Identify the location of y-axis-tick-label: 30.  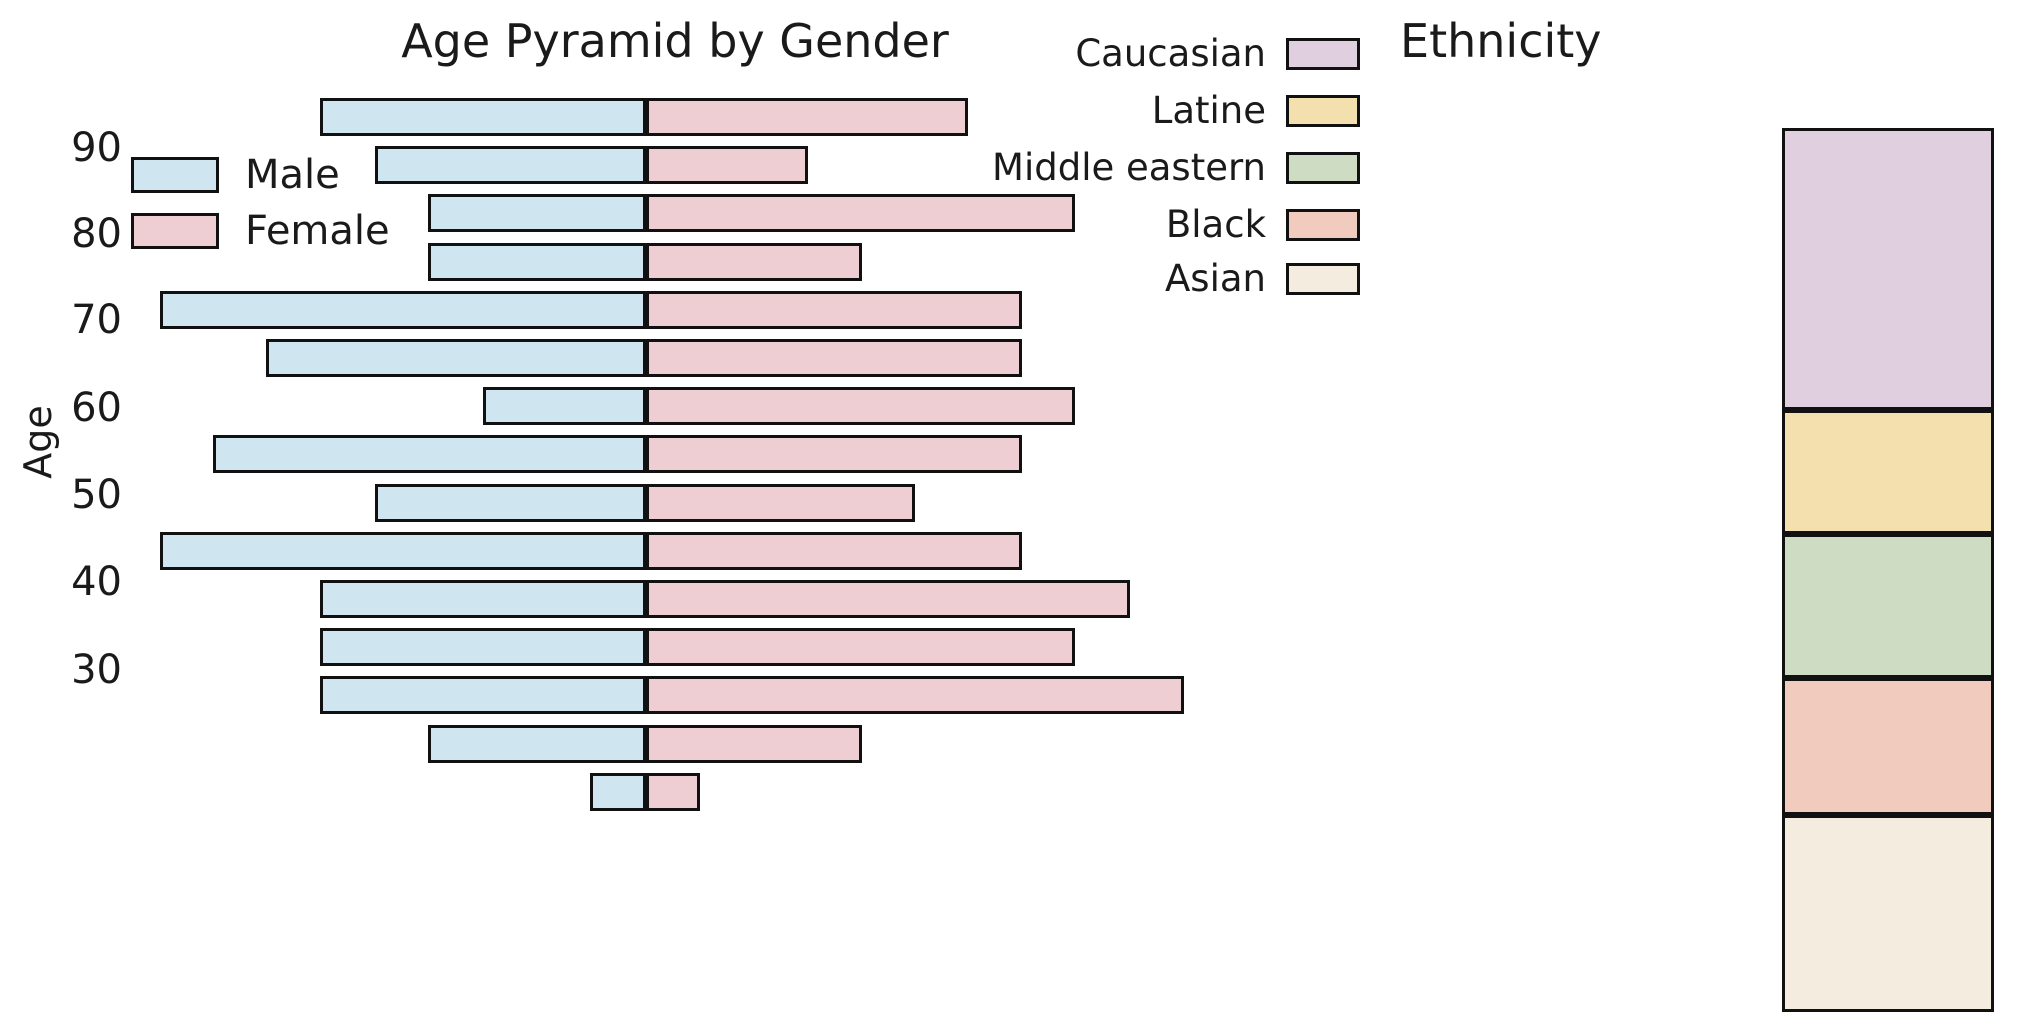
(96, 670).